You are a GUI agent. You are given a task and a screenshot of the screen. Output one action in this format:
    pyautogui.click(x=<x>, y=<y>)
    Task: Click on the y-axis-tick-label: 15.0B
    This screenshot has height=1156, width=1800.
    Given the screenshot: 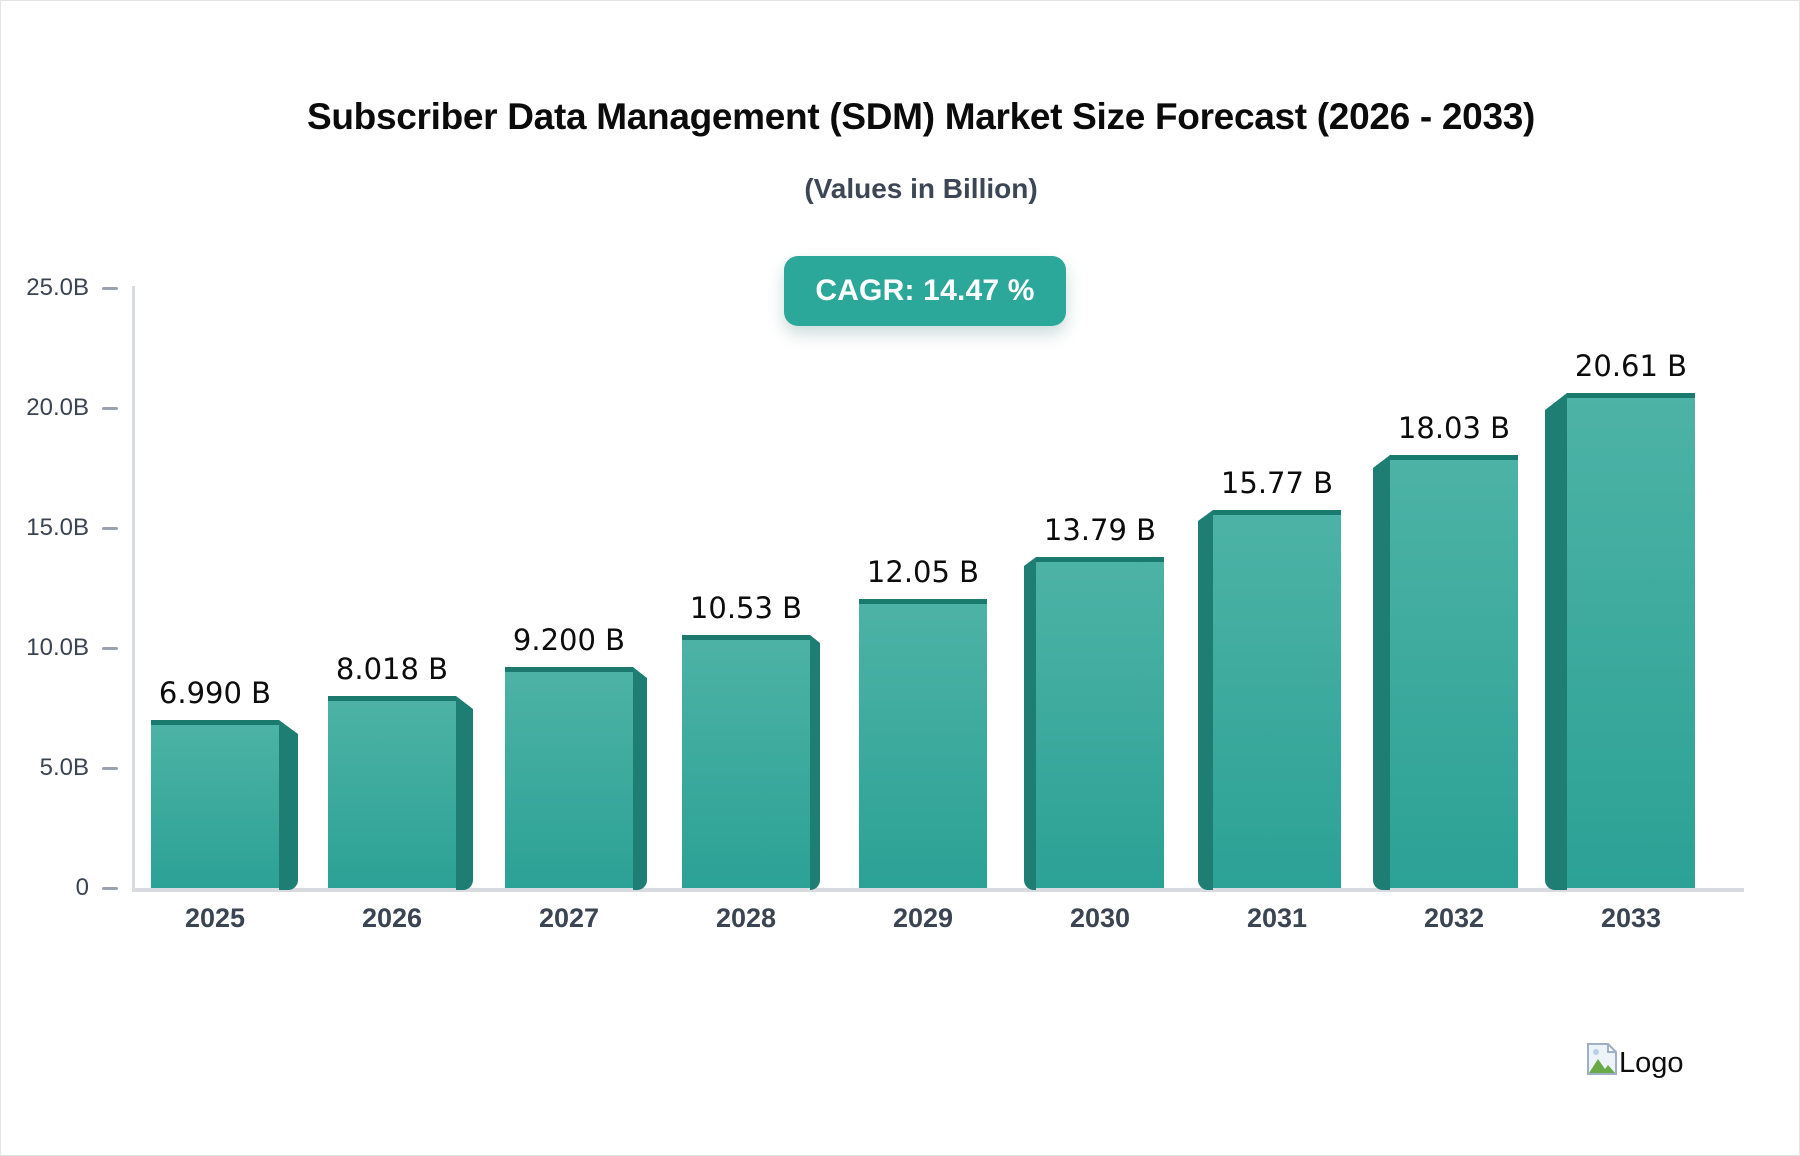 What is the action you would take?
    pyautogui.click(x=57, y=527)
    